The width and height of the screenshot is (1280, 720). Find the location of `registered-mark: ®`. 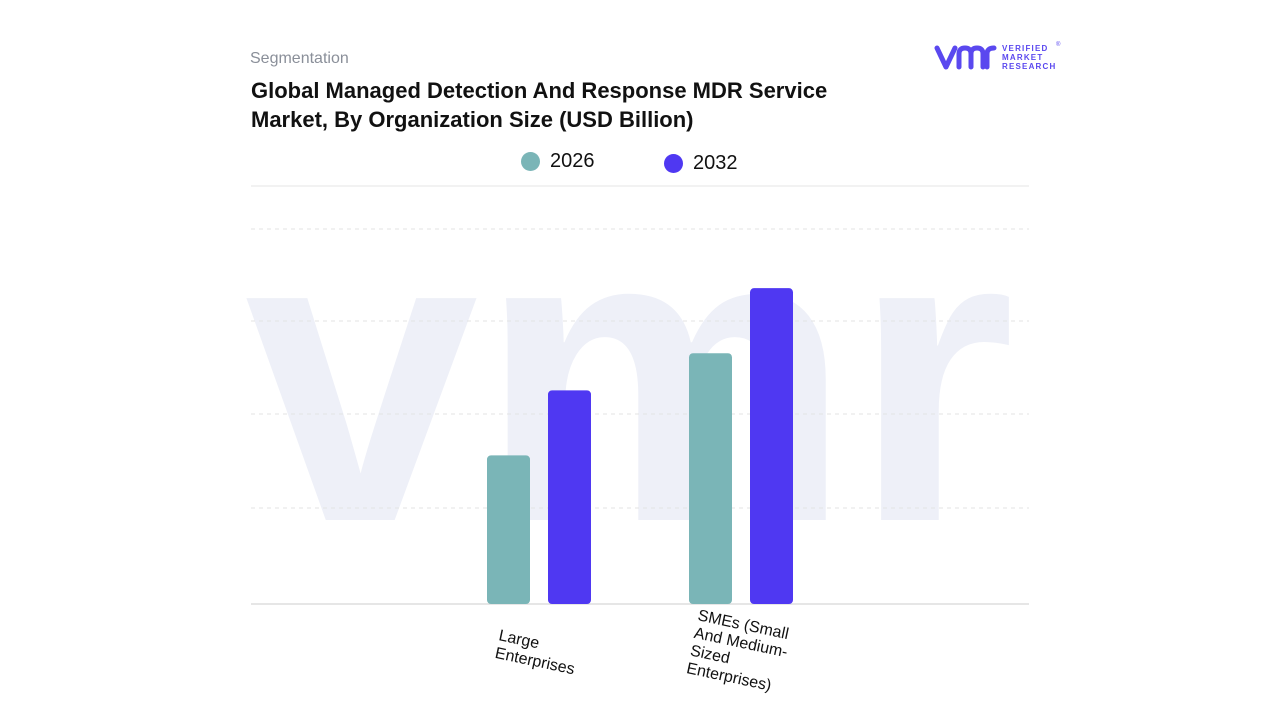

registered-mark: ® is located at coordinates (1058, 45).